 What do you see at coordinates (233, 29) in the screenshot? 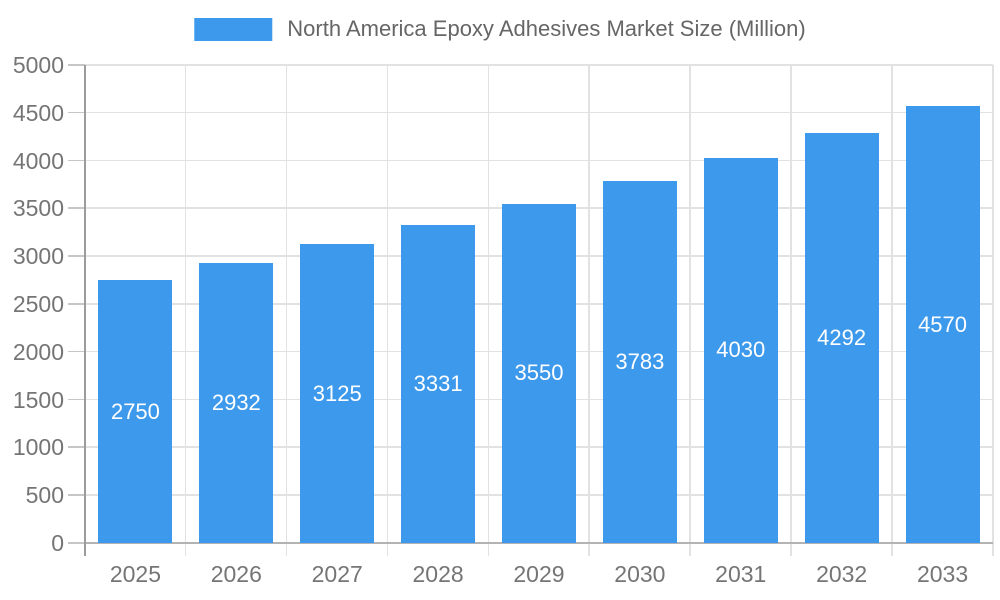
I see `legend-swatch-icon` at bounding box center [233, 29].